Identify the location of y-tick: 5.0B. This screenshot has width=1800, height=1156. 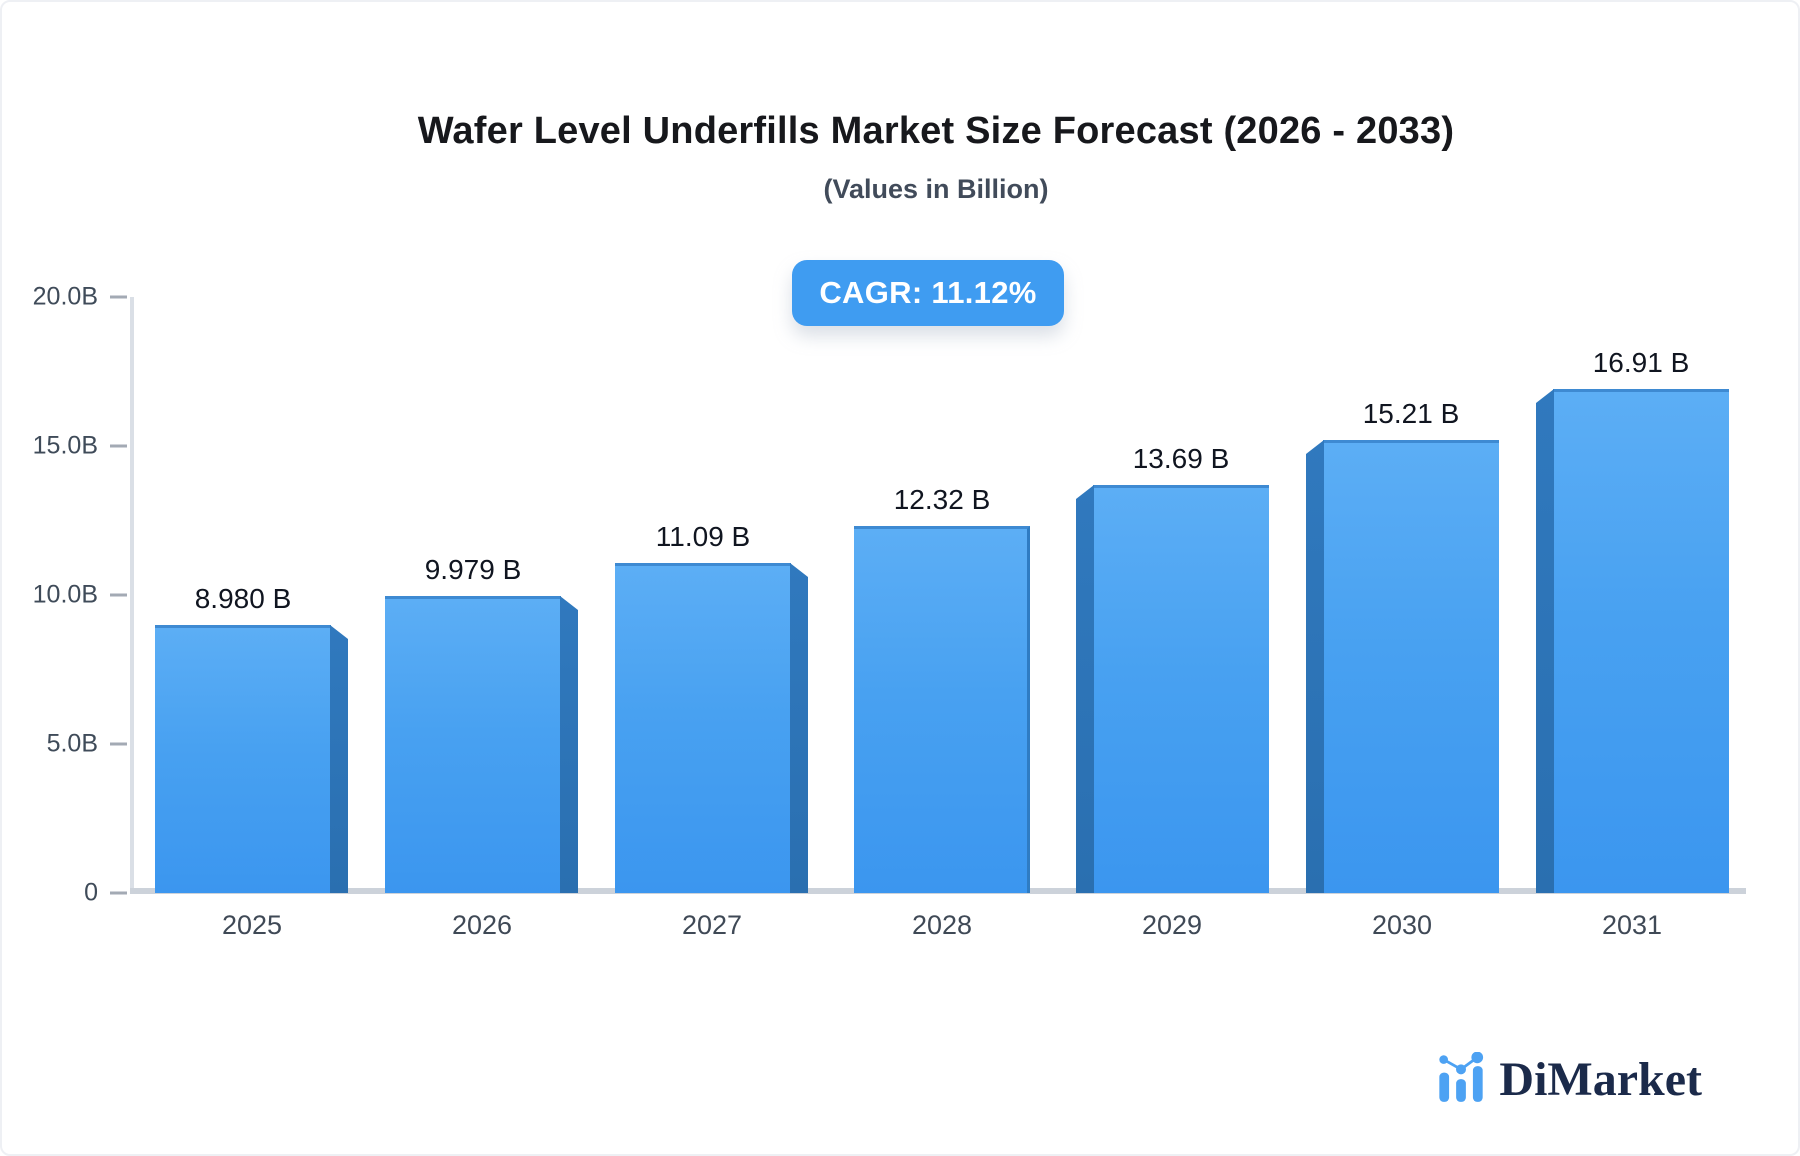
(67, 744).